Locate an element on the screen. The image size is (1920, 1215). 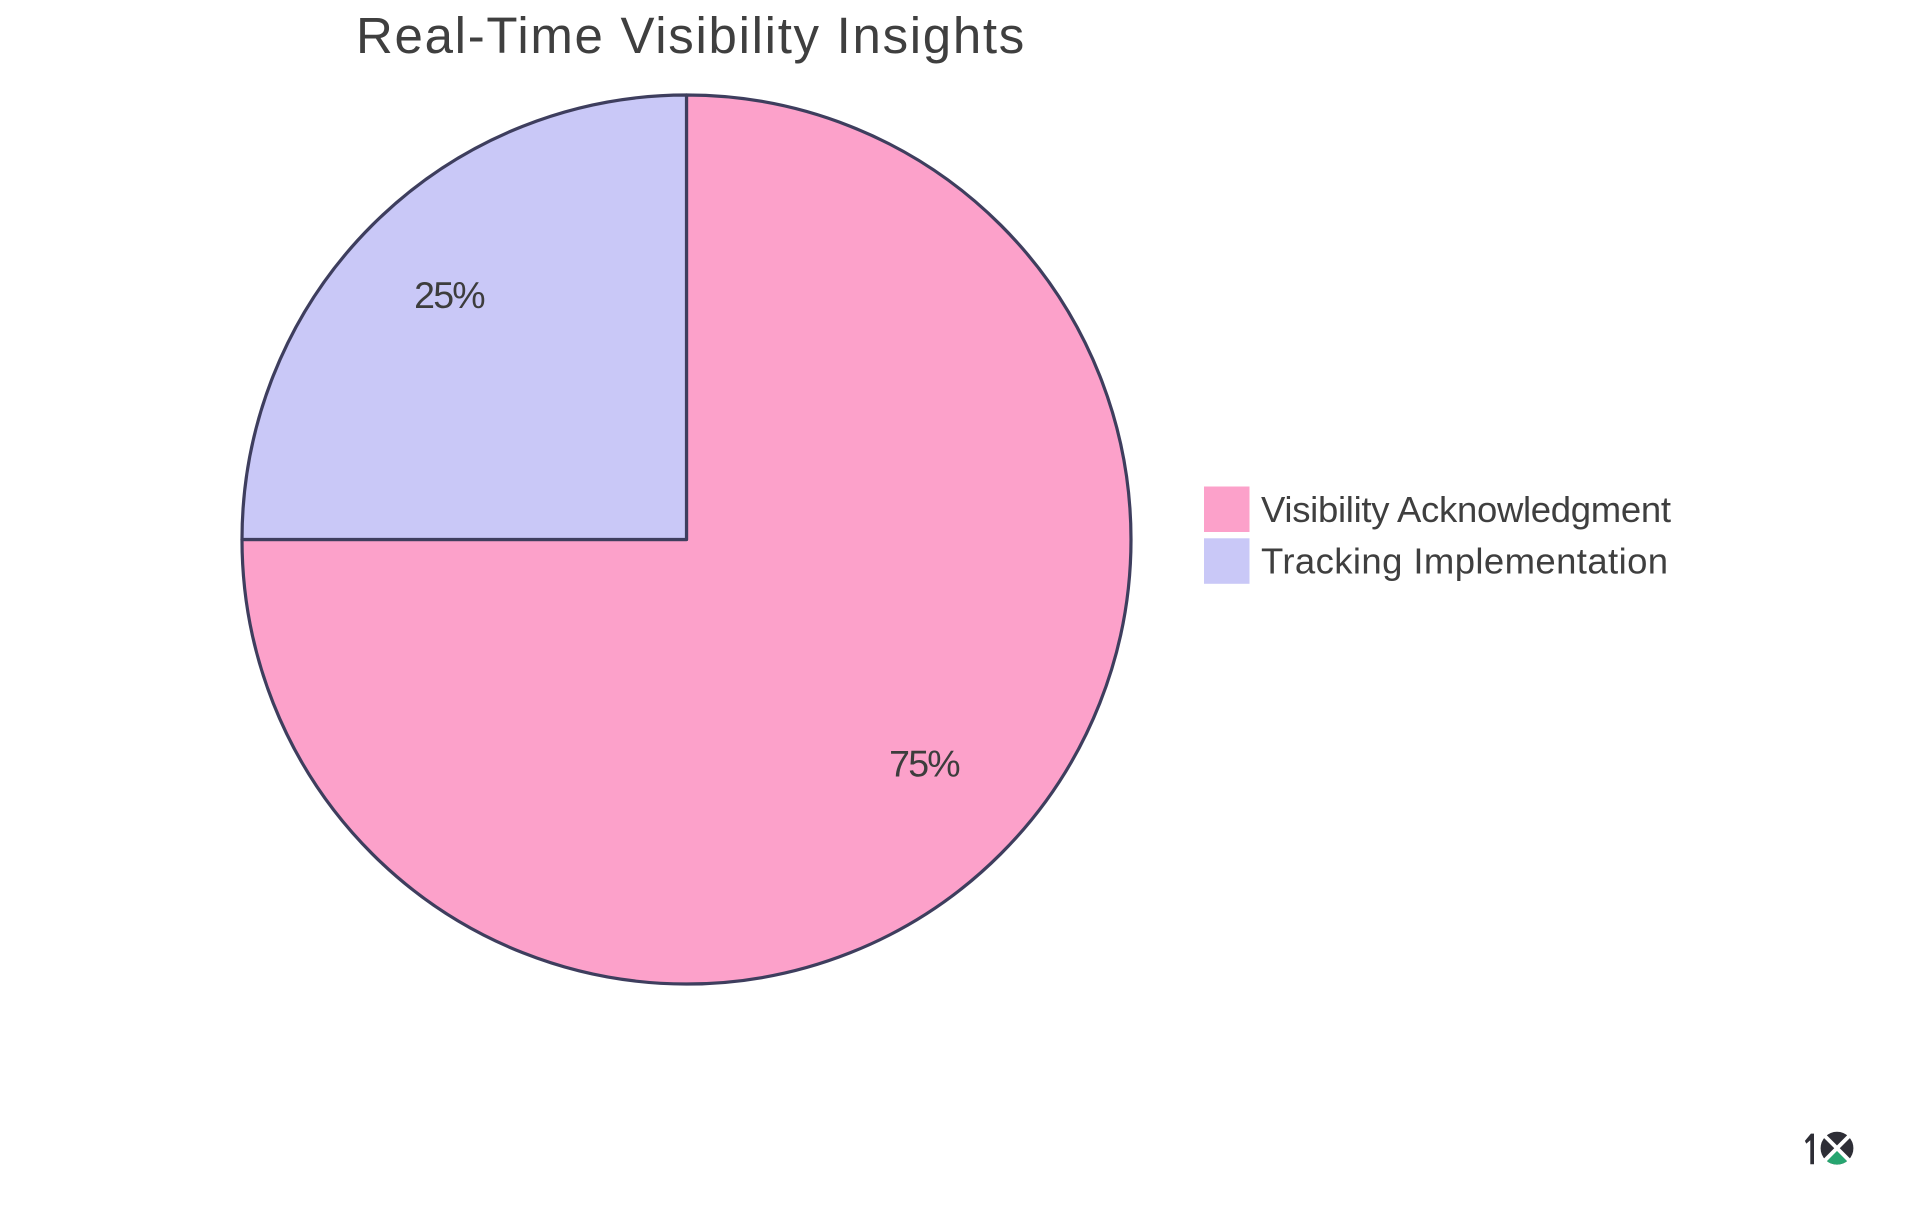
svg-text: Visibility Acknowledgment is located at coordinates (1466, 509).